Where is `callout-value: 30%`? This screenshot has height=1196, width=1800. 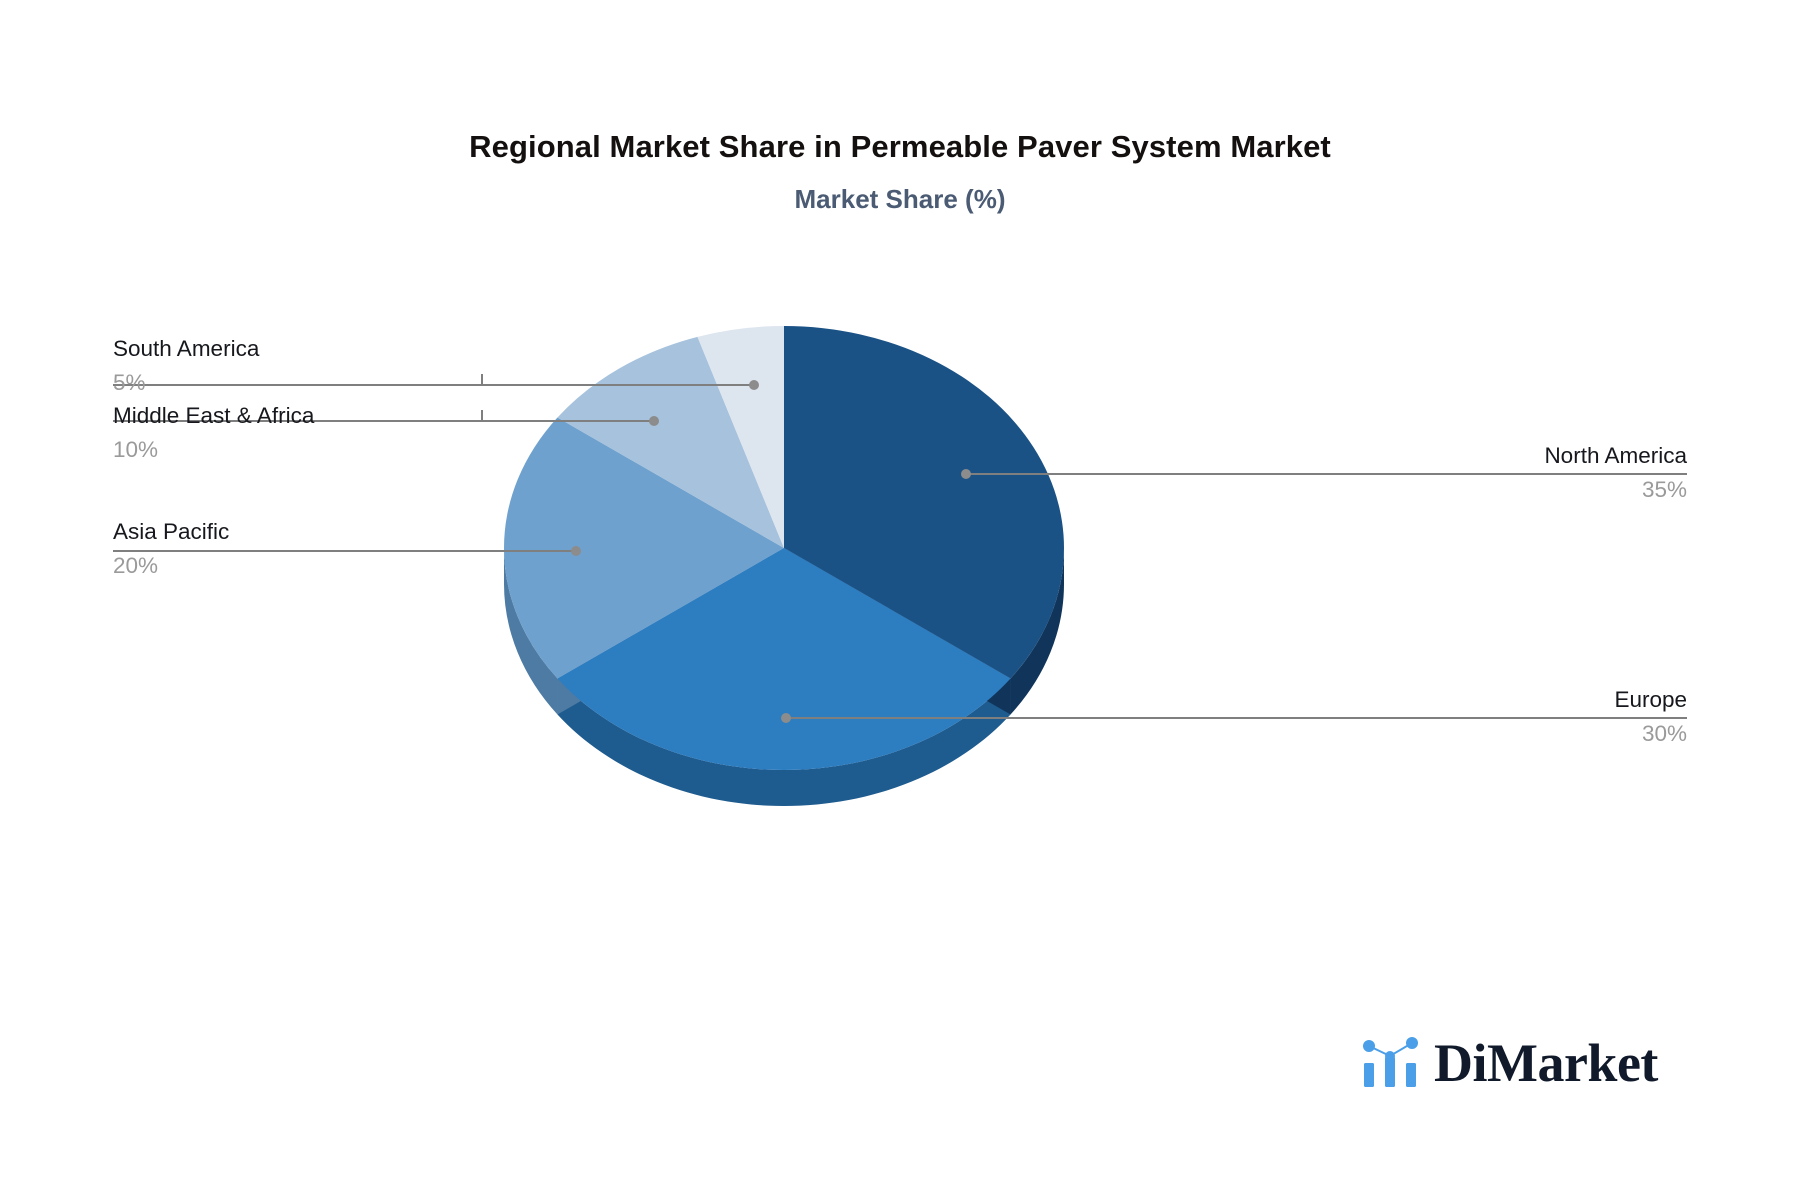
callout-value: 30% is located at coordinates (1664, 733).